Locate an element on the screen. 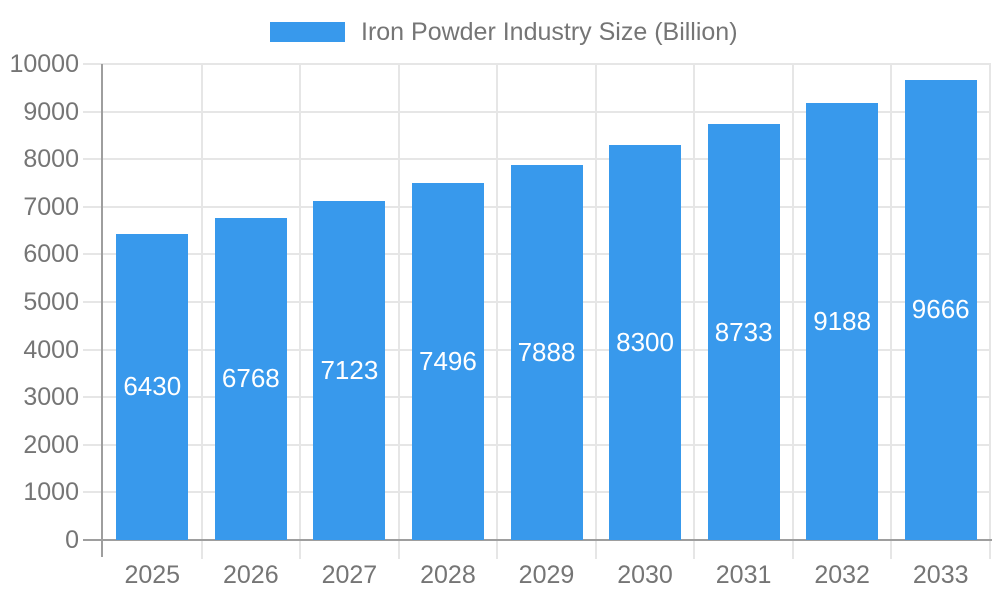 This screenshot has height=600, width=1000. bar: 8733 is located at coordinates (743, 332).